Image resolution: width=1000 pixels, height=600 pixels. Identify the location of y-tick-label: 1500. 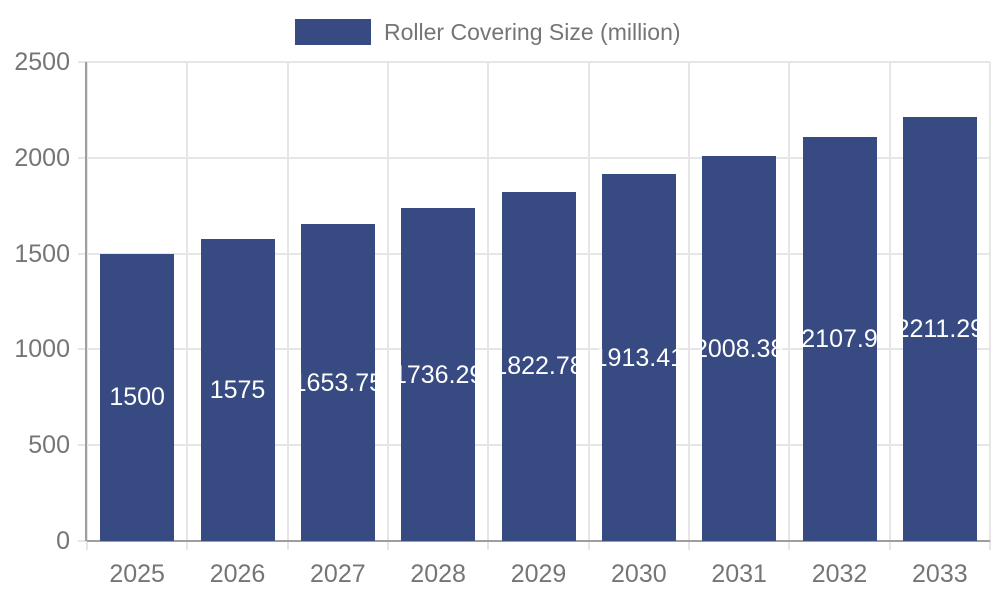
(42, 253).